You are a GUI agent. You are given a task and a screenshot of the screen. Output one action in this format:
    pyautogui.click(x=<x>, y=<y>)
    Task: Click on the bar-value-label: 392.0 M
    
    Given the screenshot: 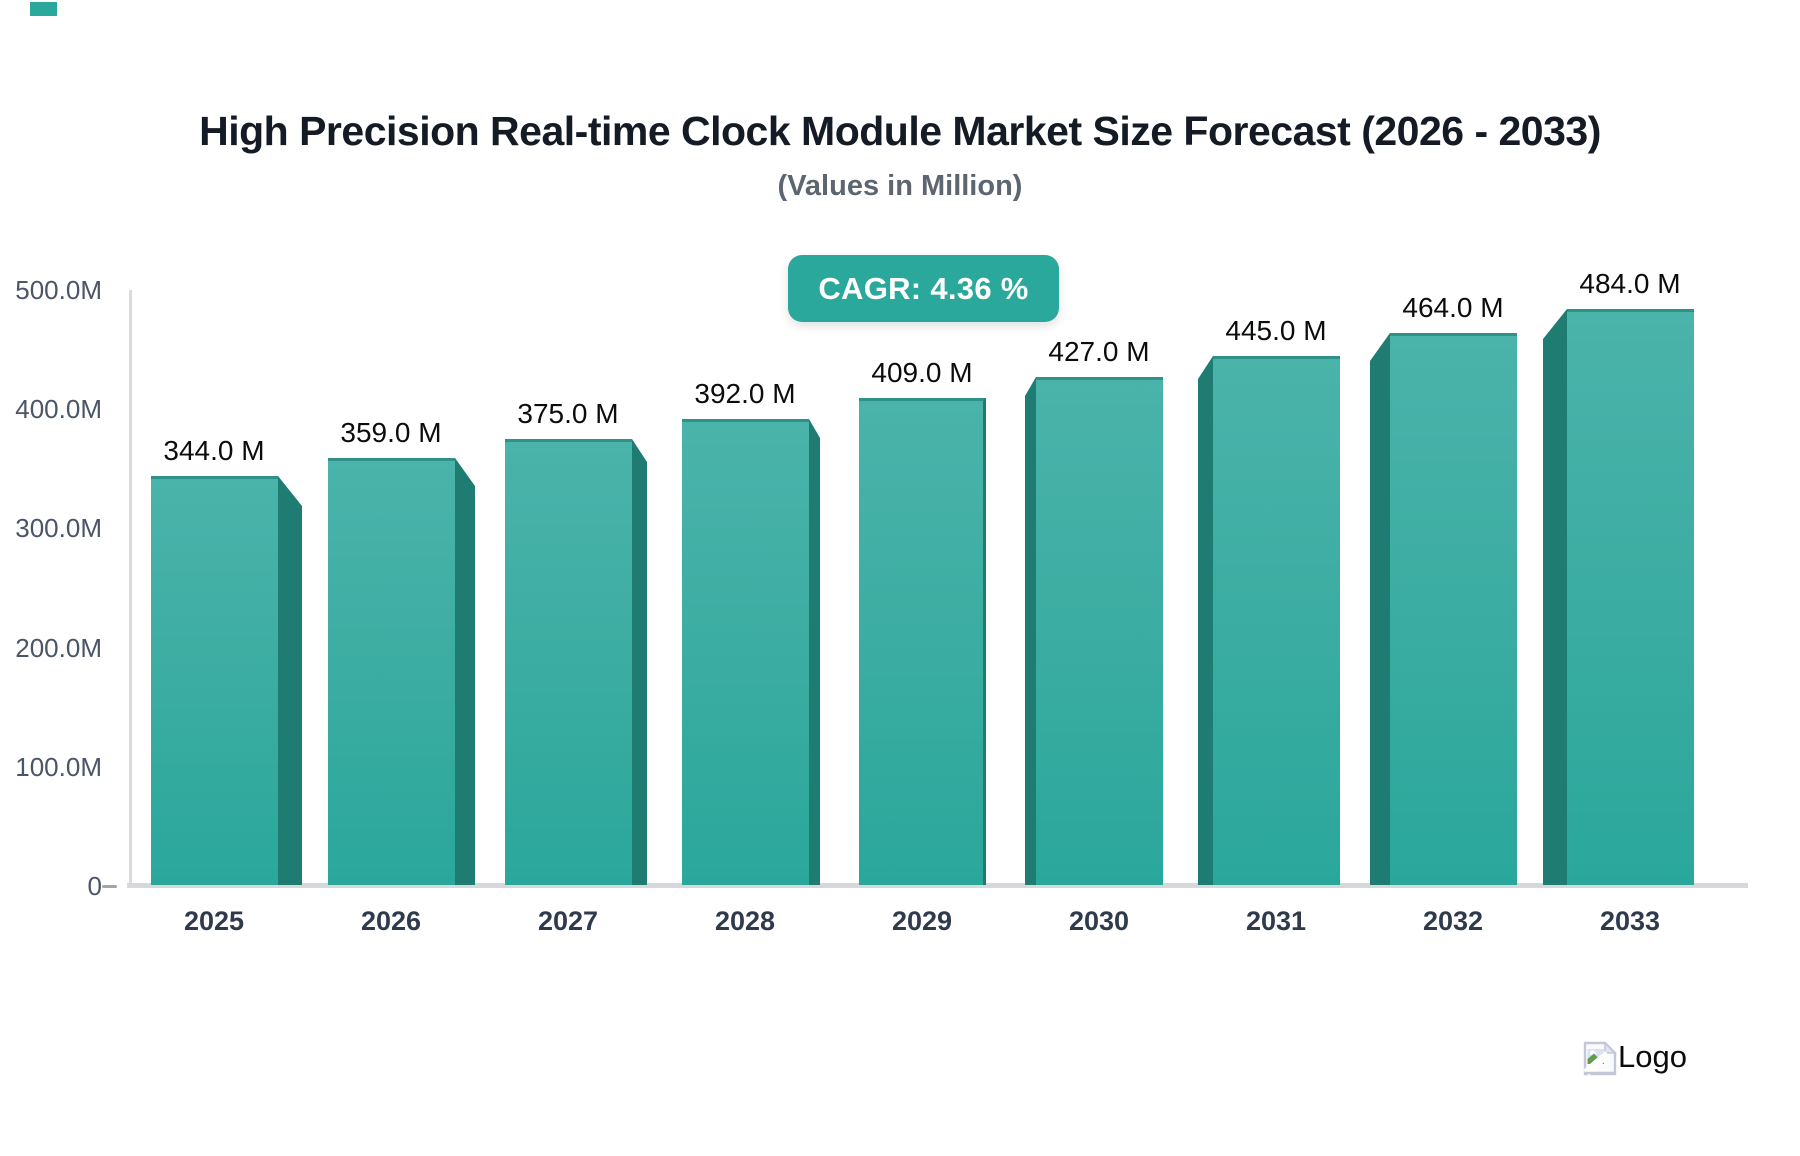 What is the action you would take?
    pyautogui.click(x=745, y=393)
    